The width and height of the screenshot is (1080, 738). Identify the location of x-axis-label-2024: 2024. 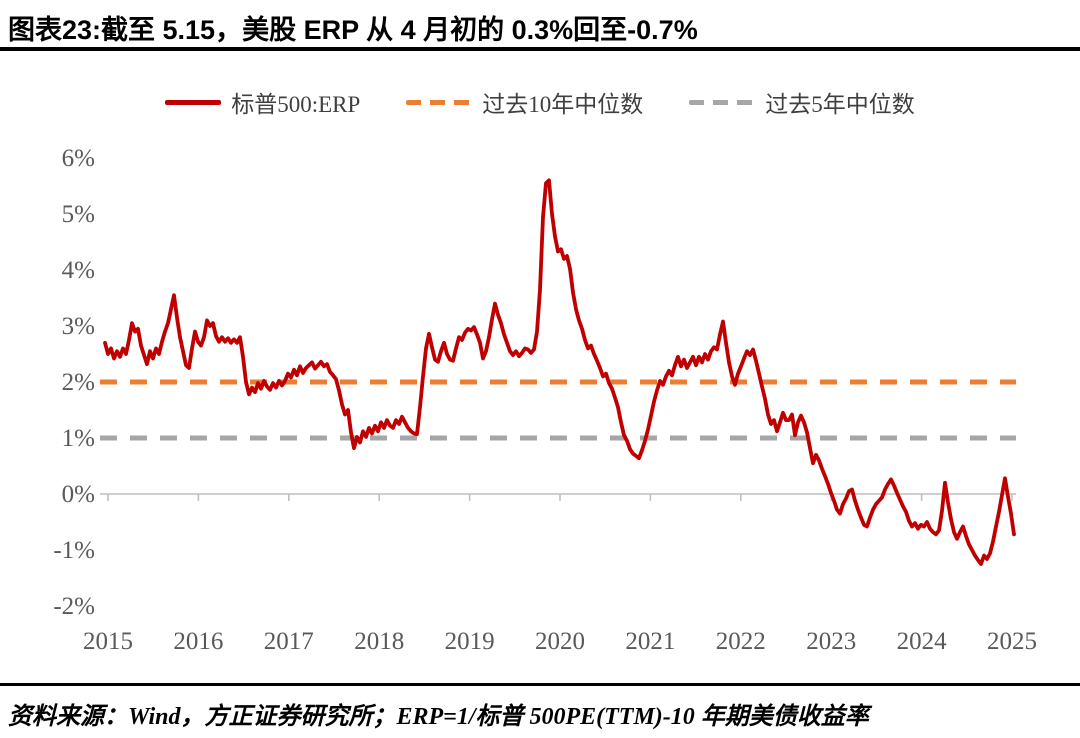
(922, 641).